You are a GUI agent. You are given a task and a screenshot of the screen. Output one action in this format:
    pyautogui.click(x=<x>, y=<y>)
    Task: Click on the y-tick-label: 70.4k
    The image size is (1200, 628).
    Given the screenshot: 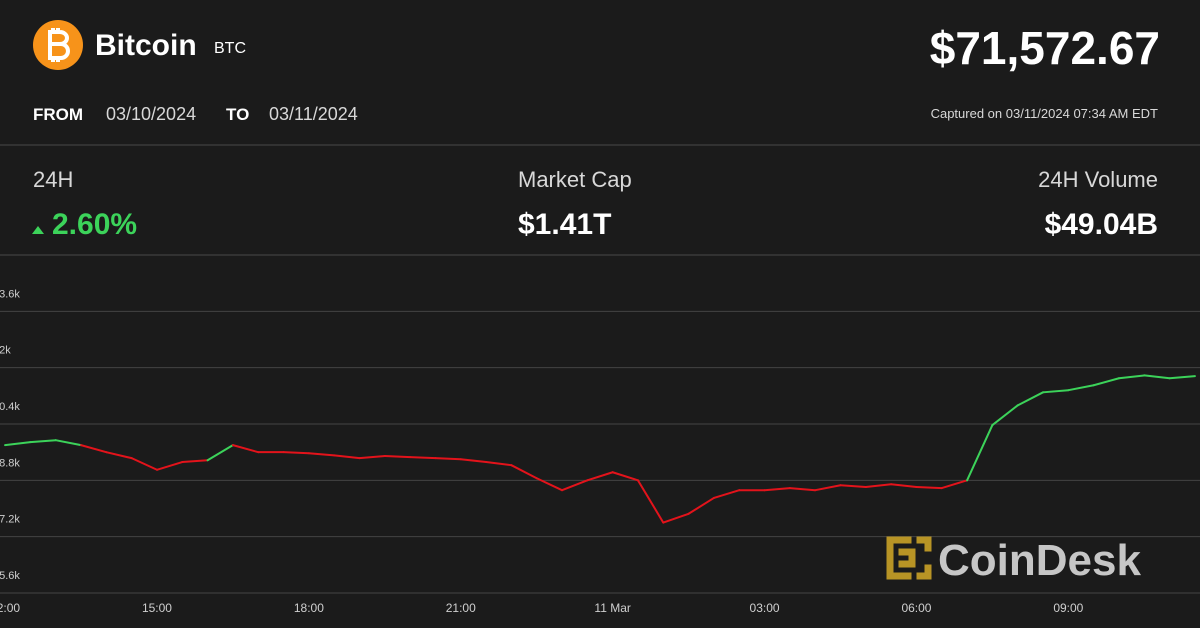 What is the action you would take?
    pyautogui.click(x=10, y=407)
    